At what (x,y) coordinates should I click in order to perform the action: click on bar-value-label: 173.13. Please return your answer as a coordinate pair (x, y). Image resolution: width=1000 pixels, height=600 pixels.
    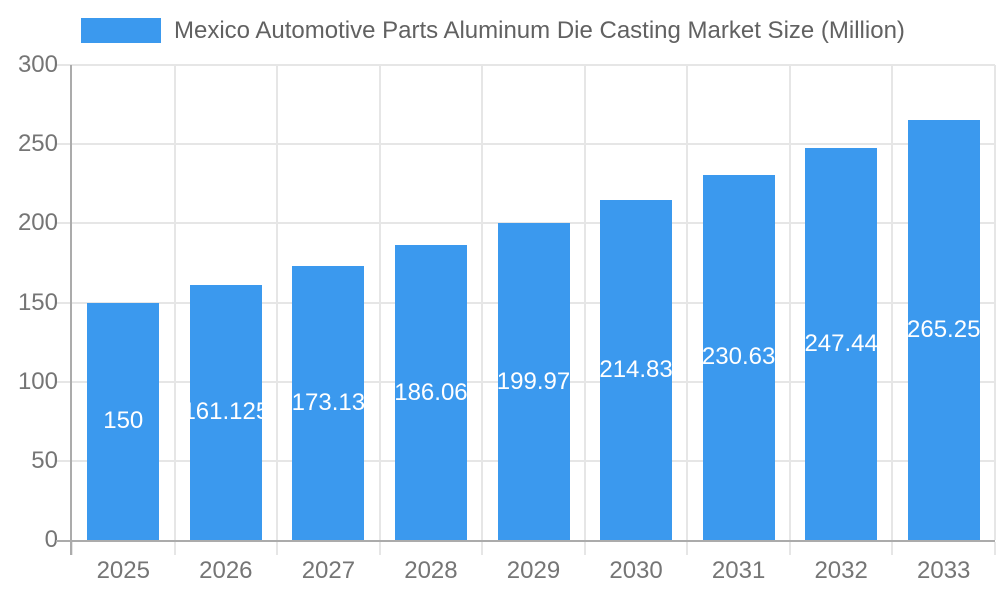
    Looking at the image, I should click on (328, 402).